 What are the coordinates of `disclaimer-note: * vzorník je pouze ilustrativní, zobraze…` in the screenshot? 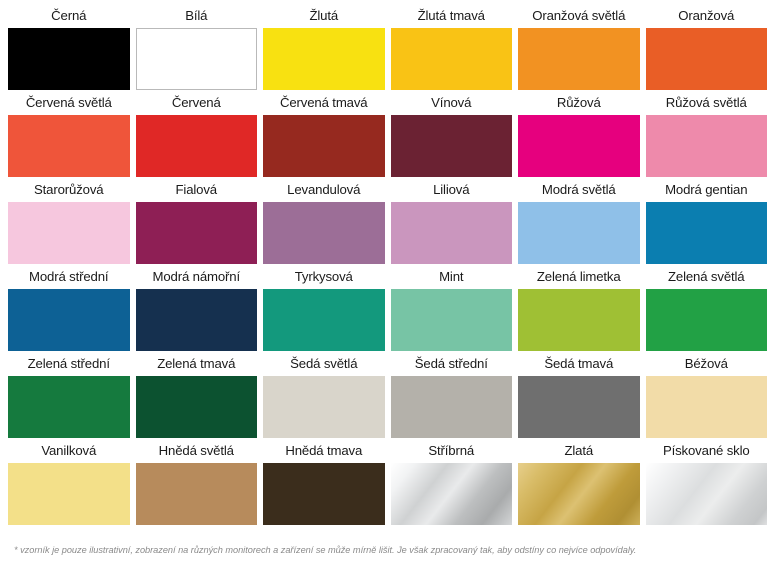 It's located at (325, 550).